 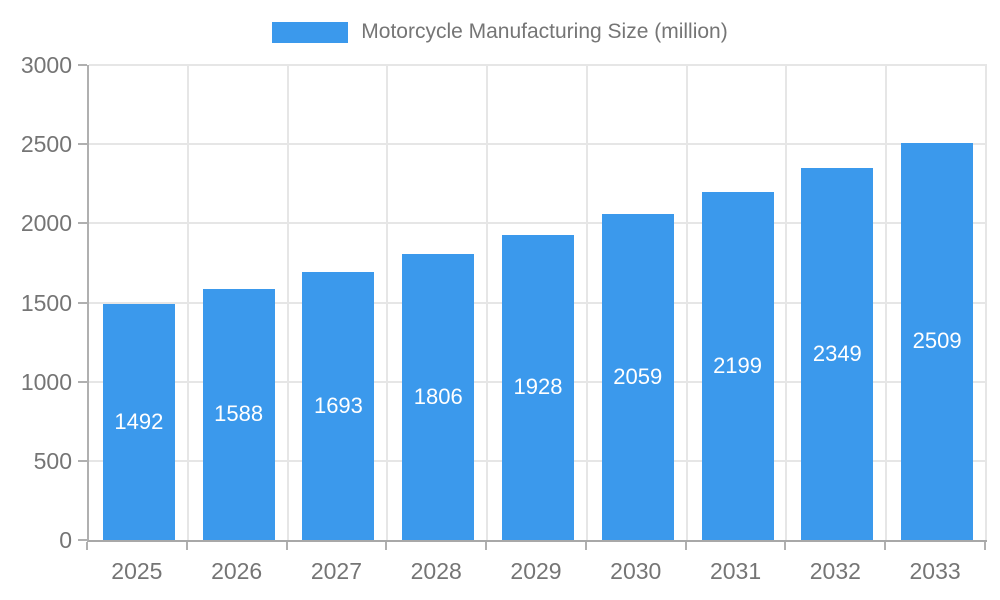 I want to click on bar-value-label: 2509, so click(x=937, y=341).